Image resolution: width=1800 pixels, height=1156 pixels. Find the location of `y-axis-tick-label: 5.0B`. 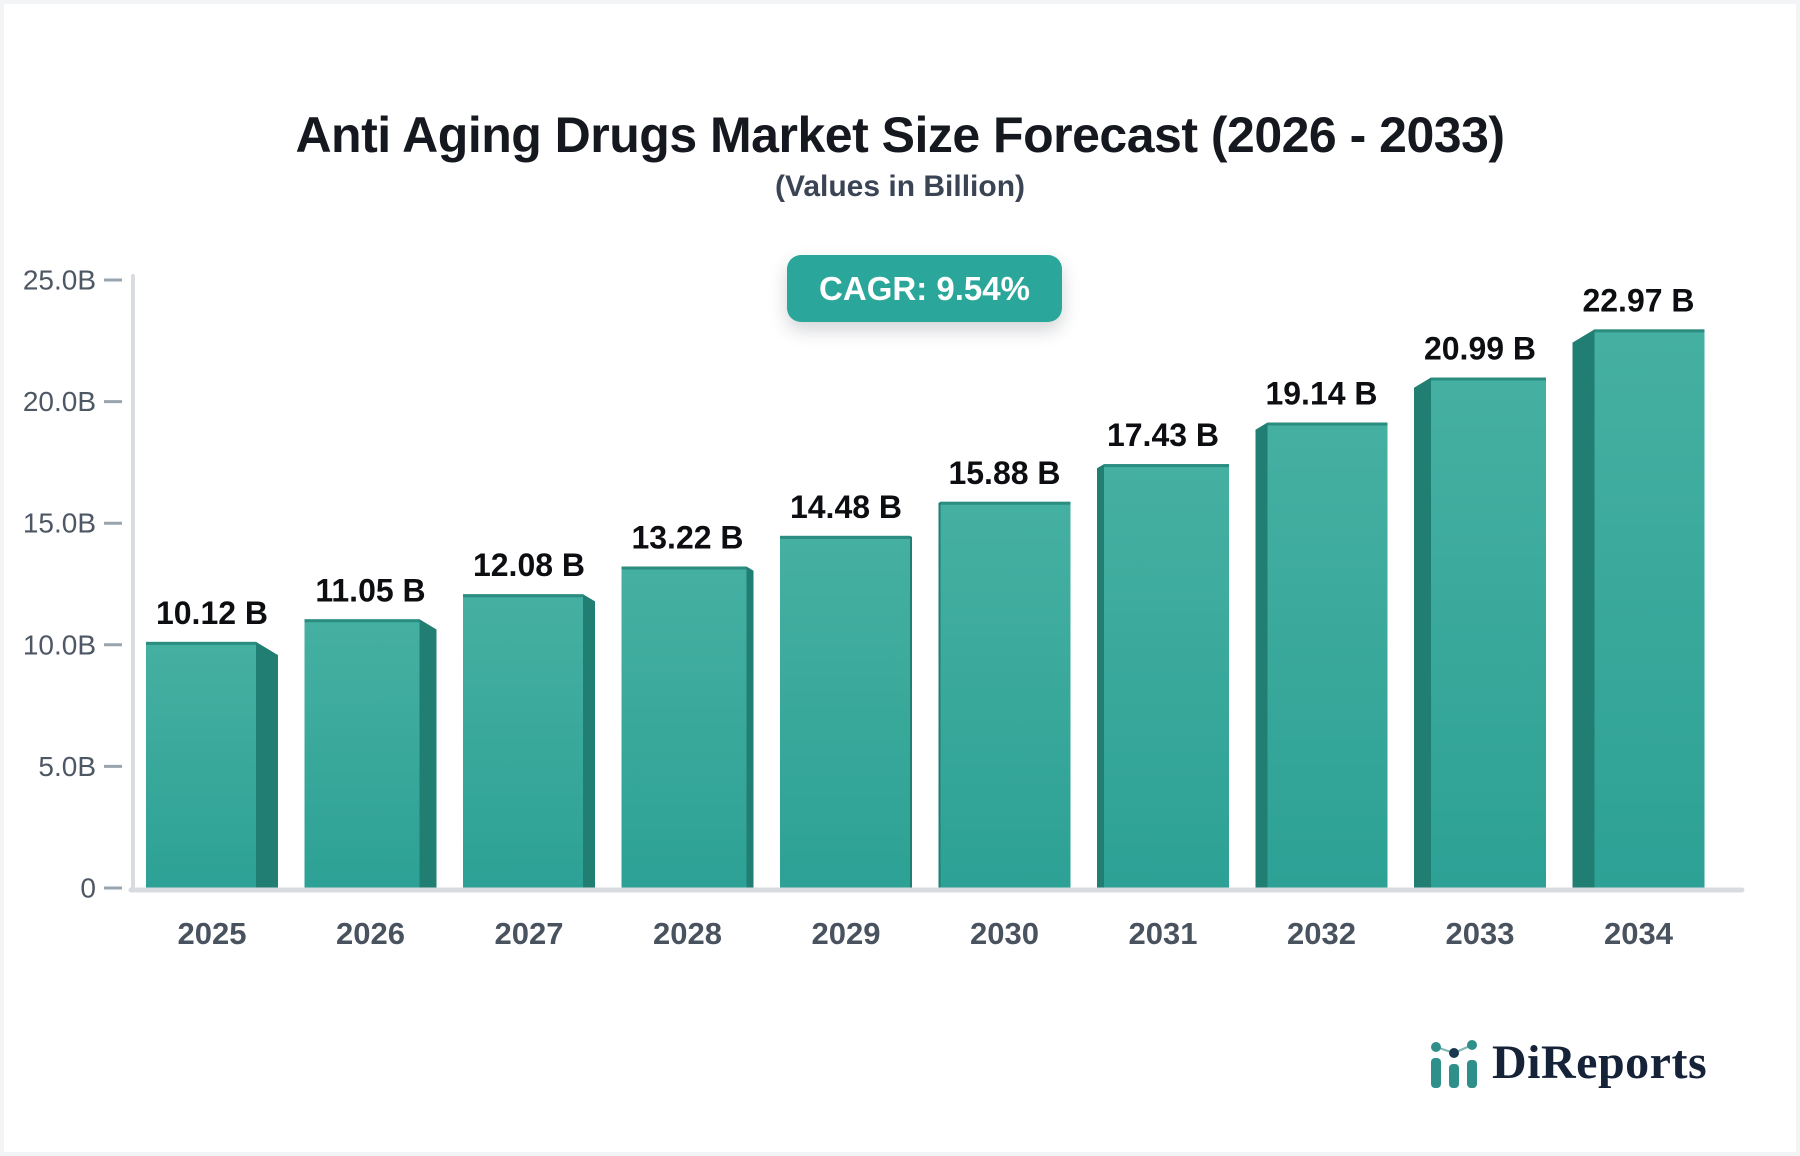

y-axis-tick-label: 5.0B is located at coordinates (67, 766).